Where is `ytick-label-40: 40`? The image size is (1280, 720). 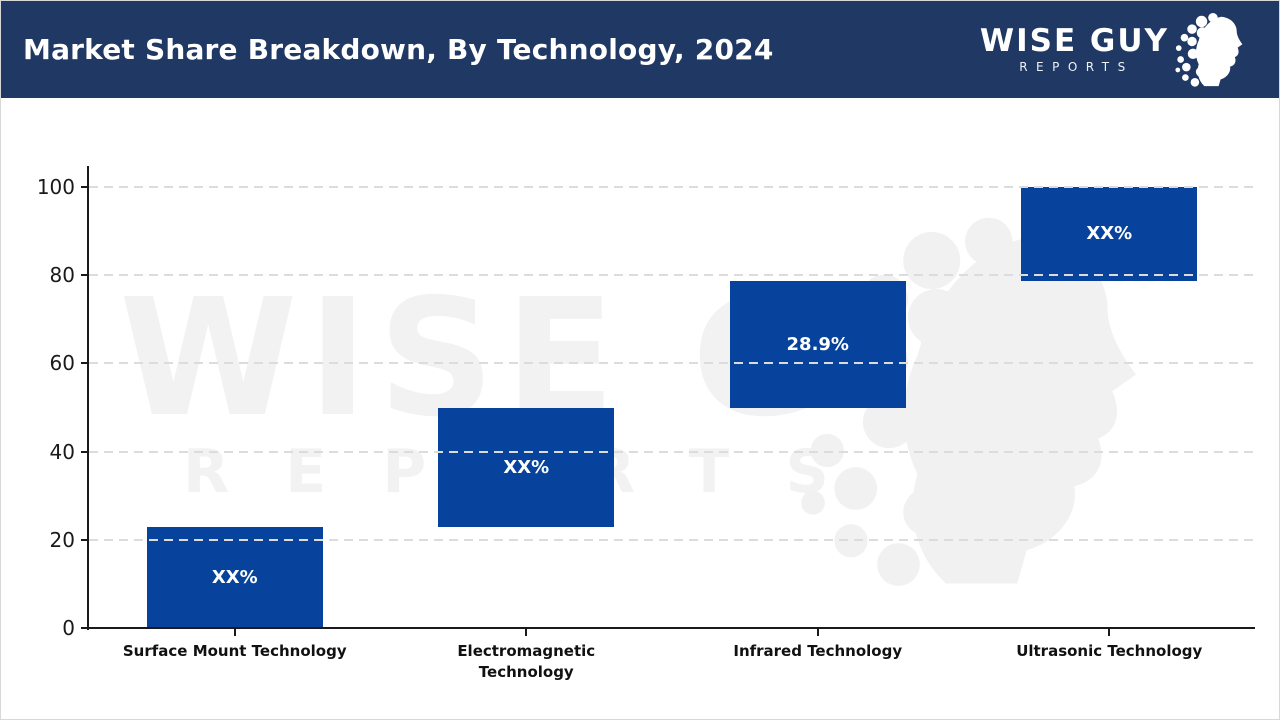 ytick-label-40: 40 is located at coordinates (62, 451).